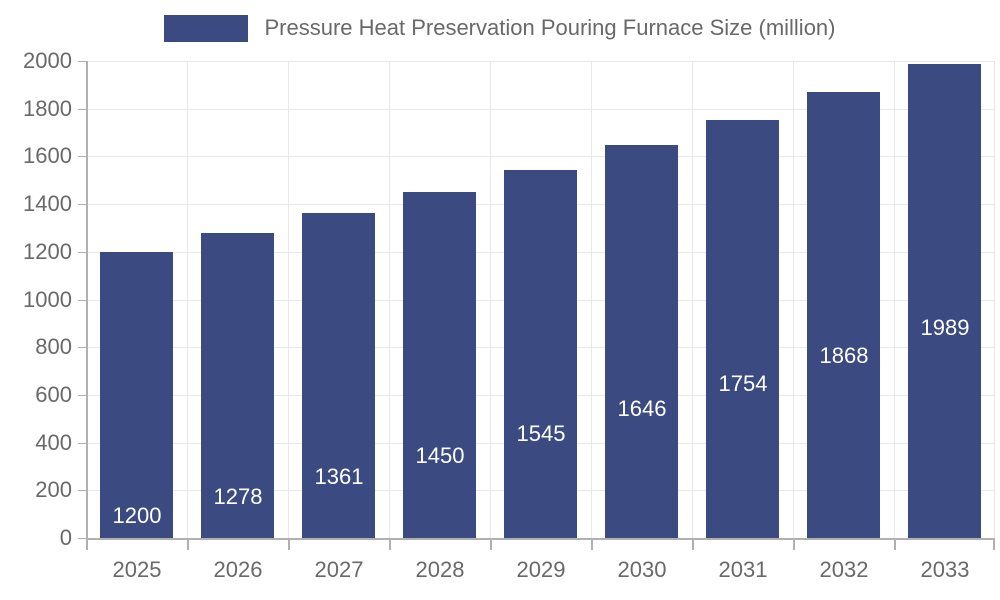 The width and height of the screenshot is (1000, 600). What do you see at coordinates (206, 28) in the screenshot?
I see `legend-color-swatch` at bounding box center [206, 28].